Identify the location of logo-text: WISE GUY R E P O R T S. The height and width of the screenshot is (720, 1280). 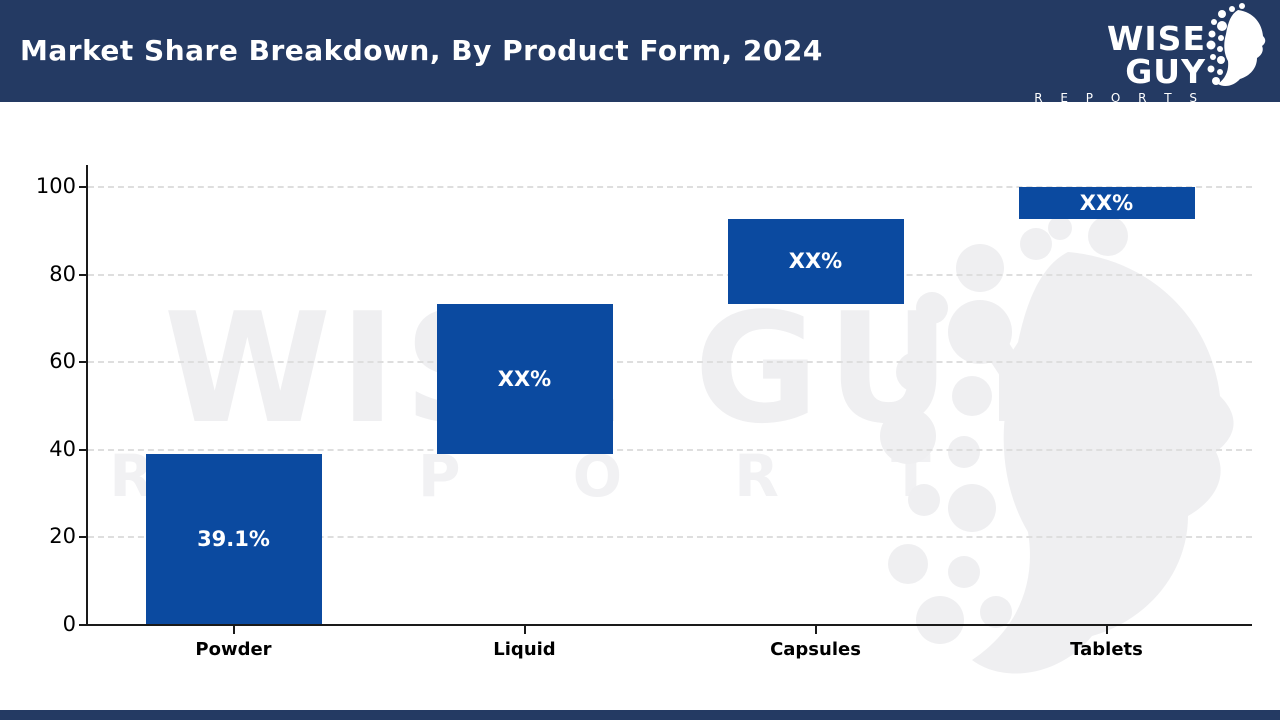
(1111, 63).